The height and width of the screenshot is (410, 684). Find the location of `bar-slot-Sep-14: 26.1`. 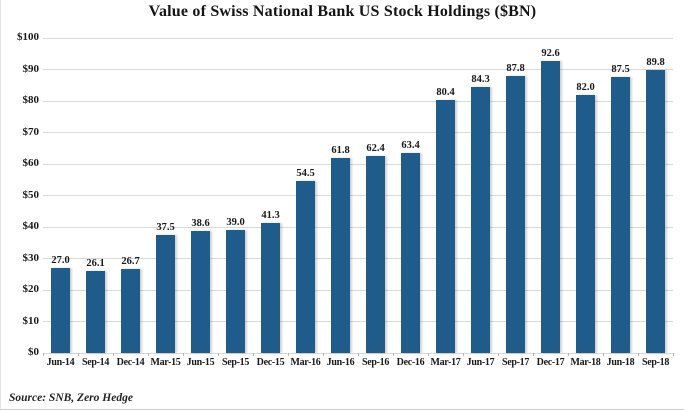

bar-slot-Sep-14: 26.1 is located at coordinates (95, 195).